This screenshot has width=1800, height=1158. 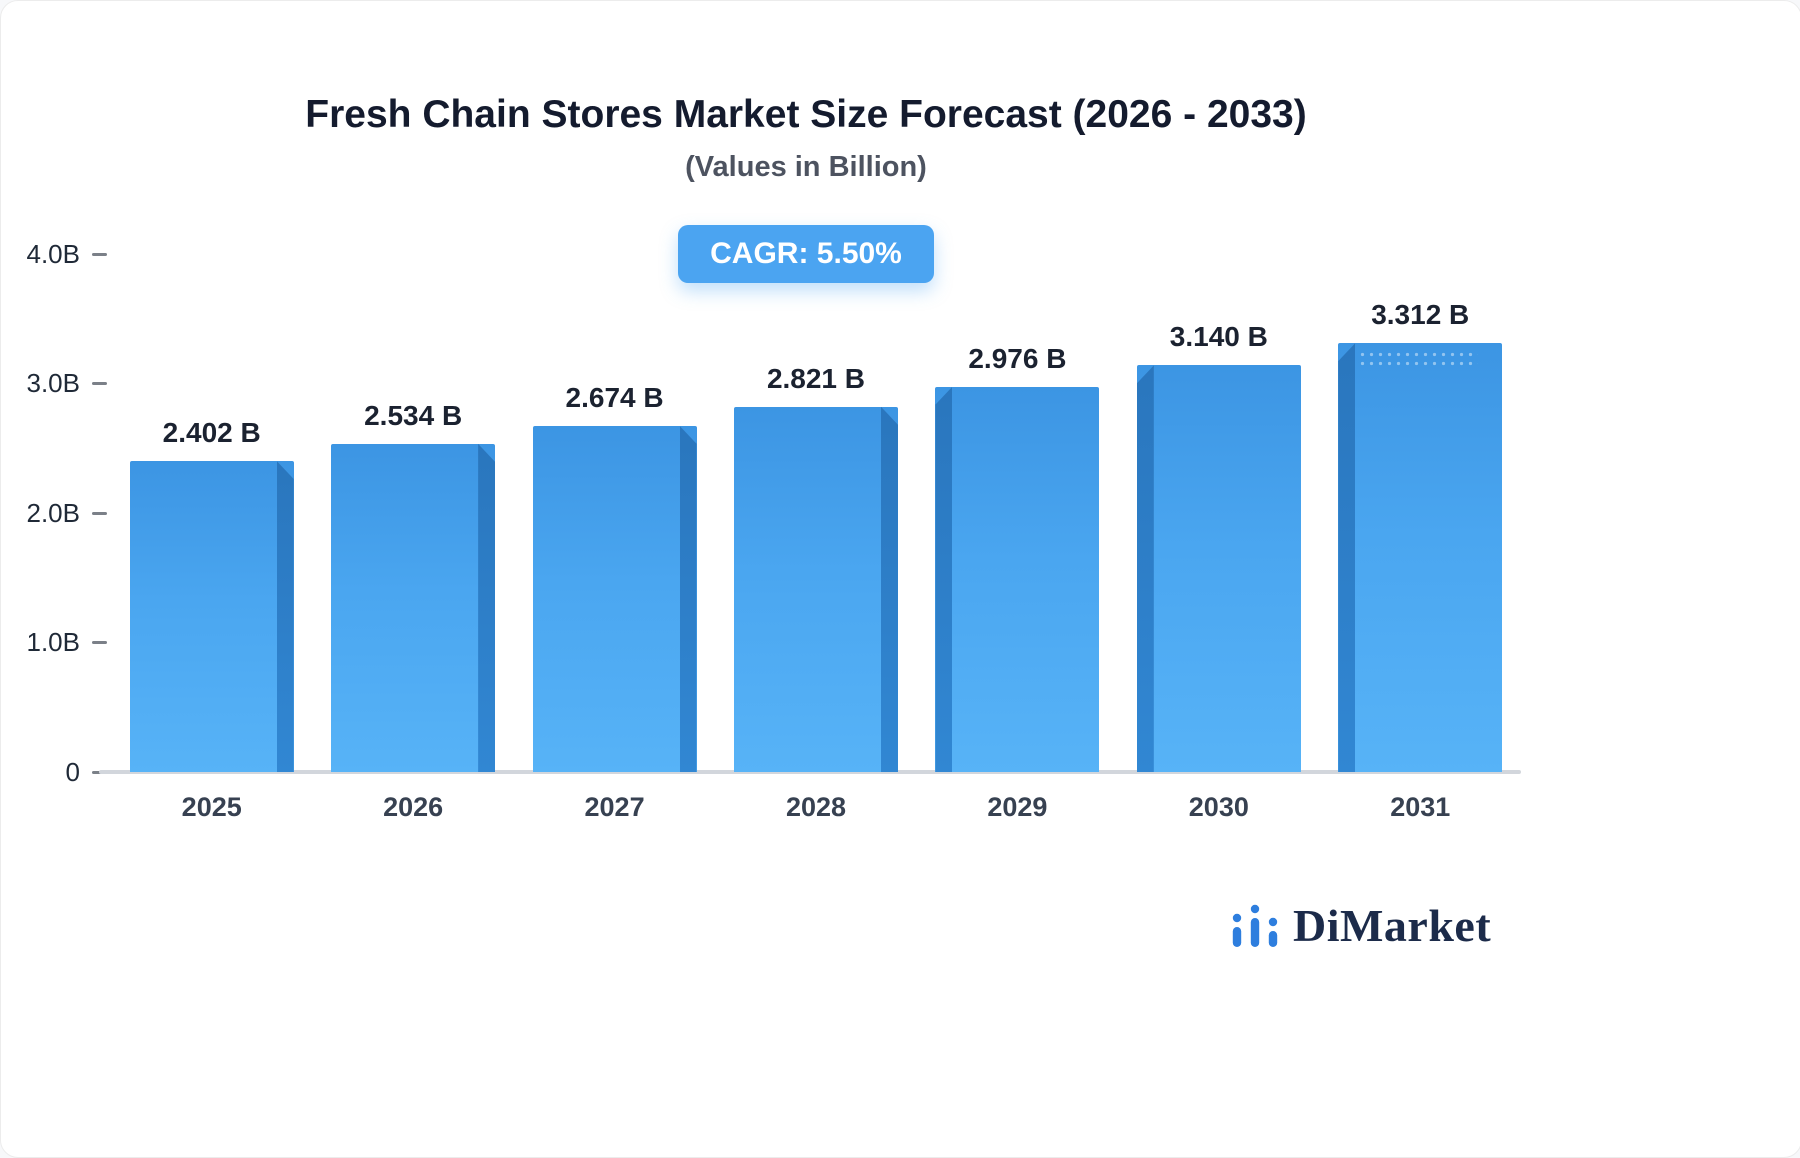 I want to click on x-axis-label: 2026, so click(x=413, y=807).